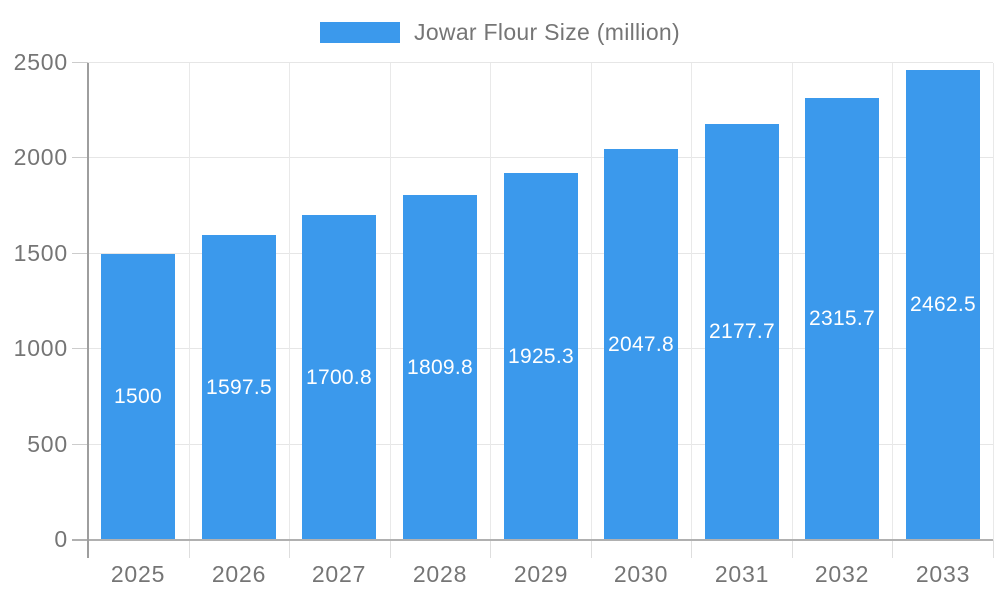 The height and width of the screenshot is (600, 1000). What do you see at coordinates (842, 574) in the screenshot?
I see `x-tick-label: 2032` at bounding box center [842, 574].